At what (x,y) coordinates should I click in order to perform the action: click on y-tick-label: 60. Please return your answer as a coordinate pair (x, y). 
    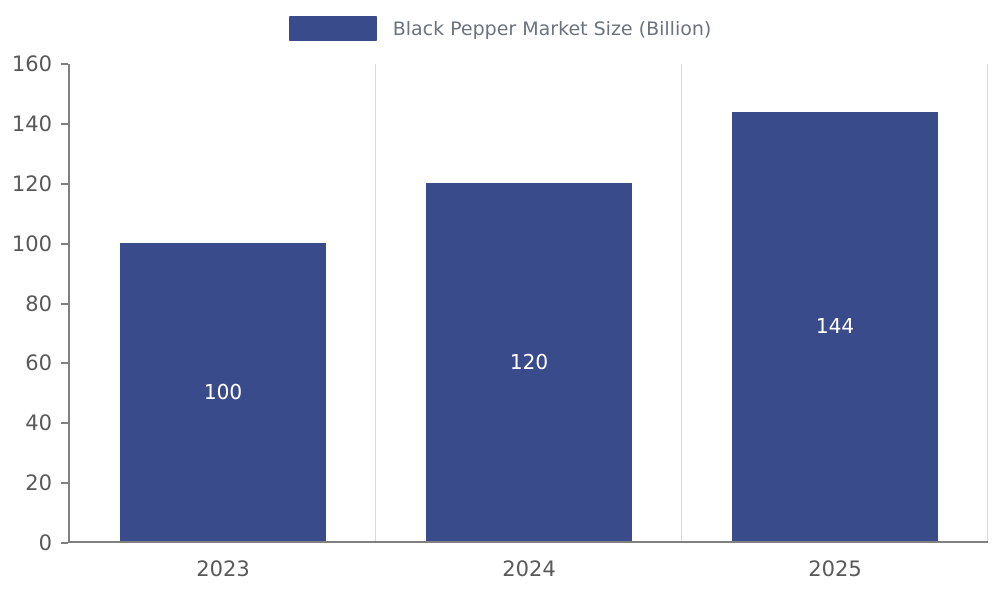
    Looking at the image, I should click on (38, 363).